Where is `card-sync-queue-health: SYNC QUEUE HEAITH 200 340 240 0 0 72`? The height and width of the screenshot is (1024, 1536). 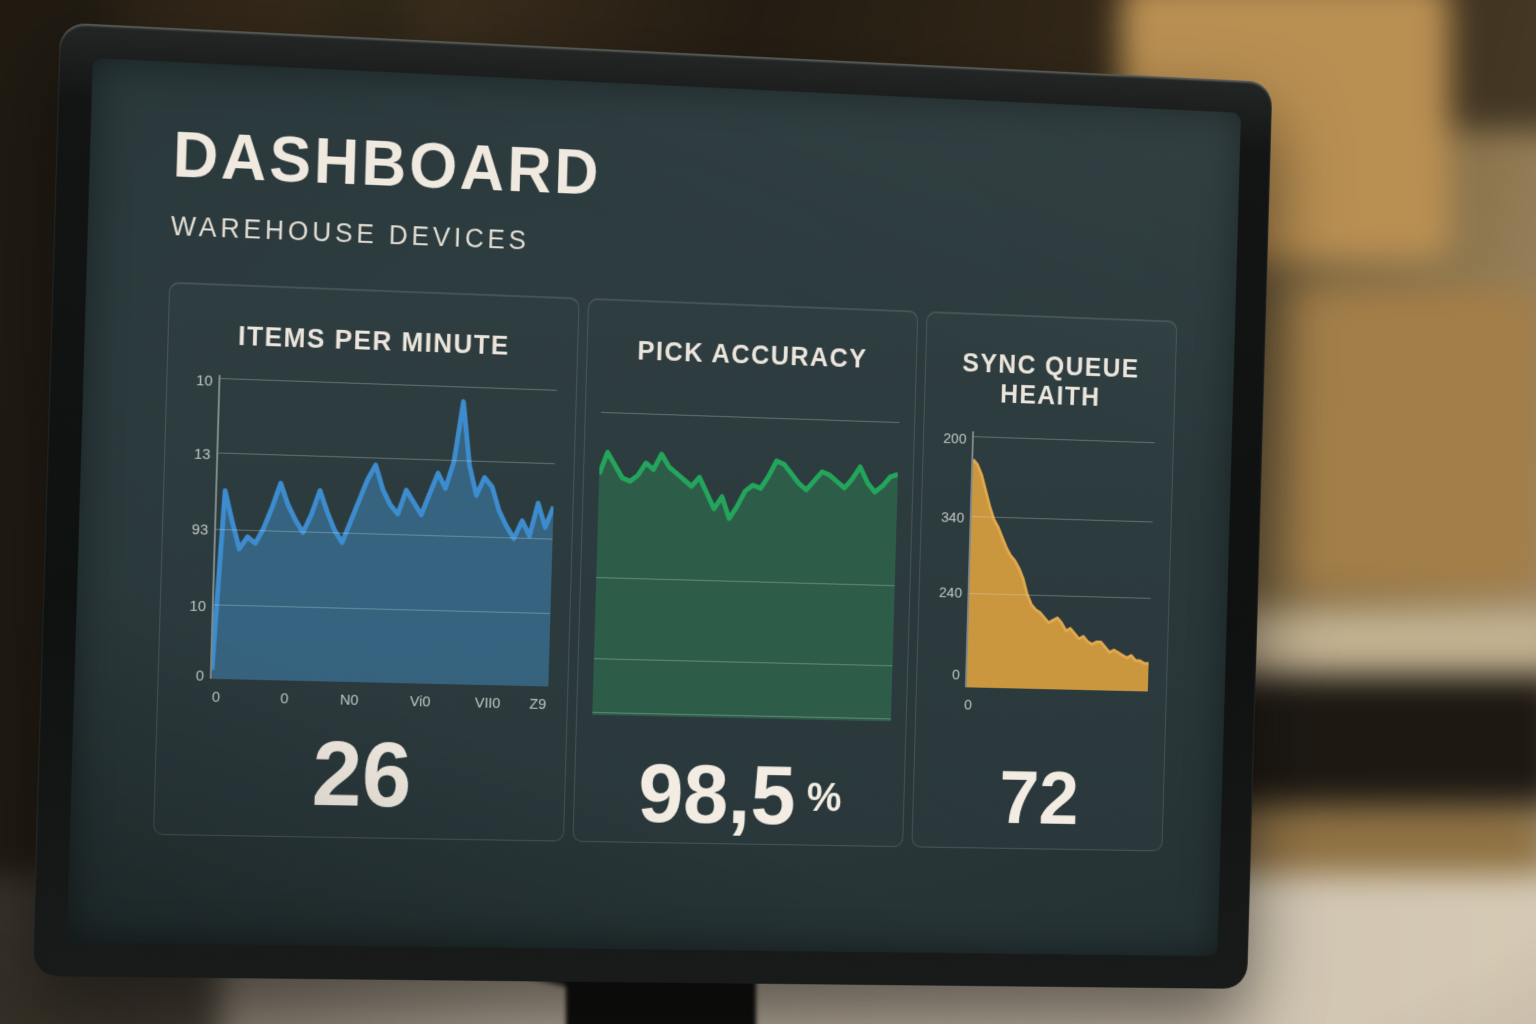
card-sync-queue-health: SYNC QUEUE HEAITH 200 340 240 0 0 72 is located at coordinates (1044, 581).